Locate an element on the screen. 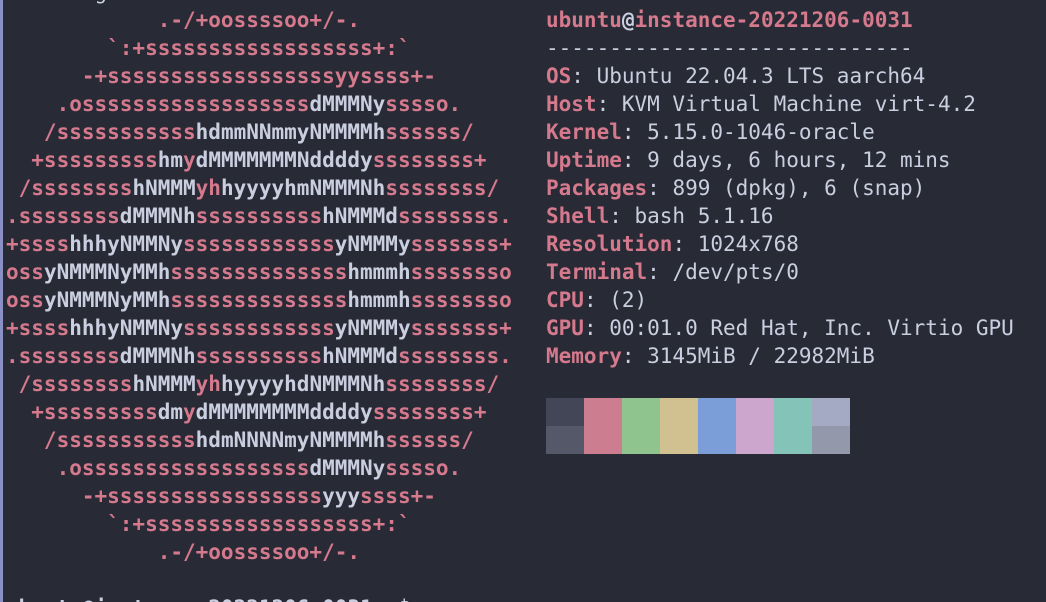 The image size is (1046, 602). title-underline: ----------------------------- is located at coordinates (729, 48).